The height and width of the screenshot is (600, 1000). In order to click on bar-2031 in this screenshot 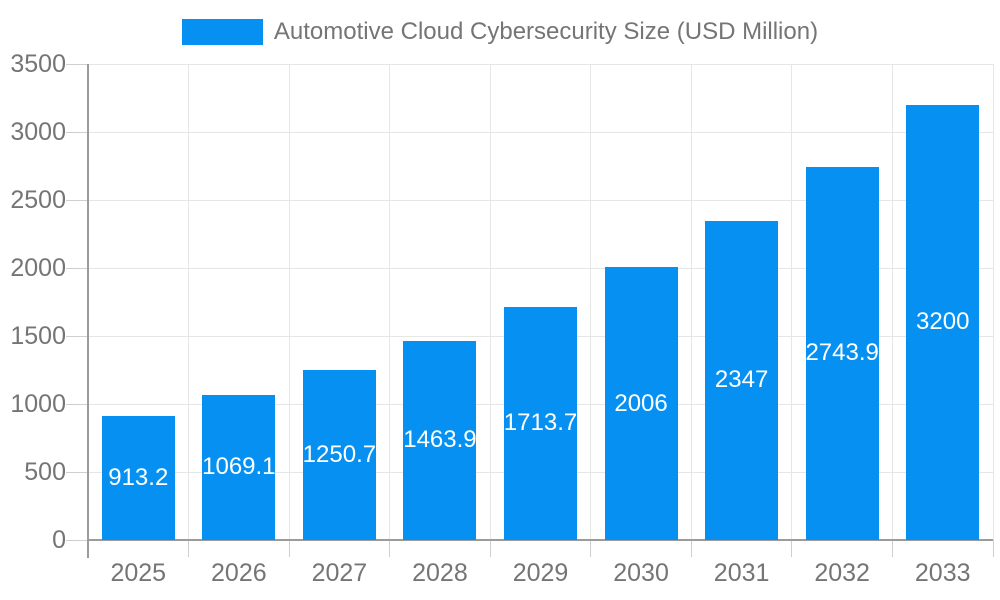, I will do `click(742, 380)`.